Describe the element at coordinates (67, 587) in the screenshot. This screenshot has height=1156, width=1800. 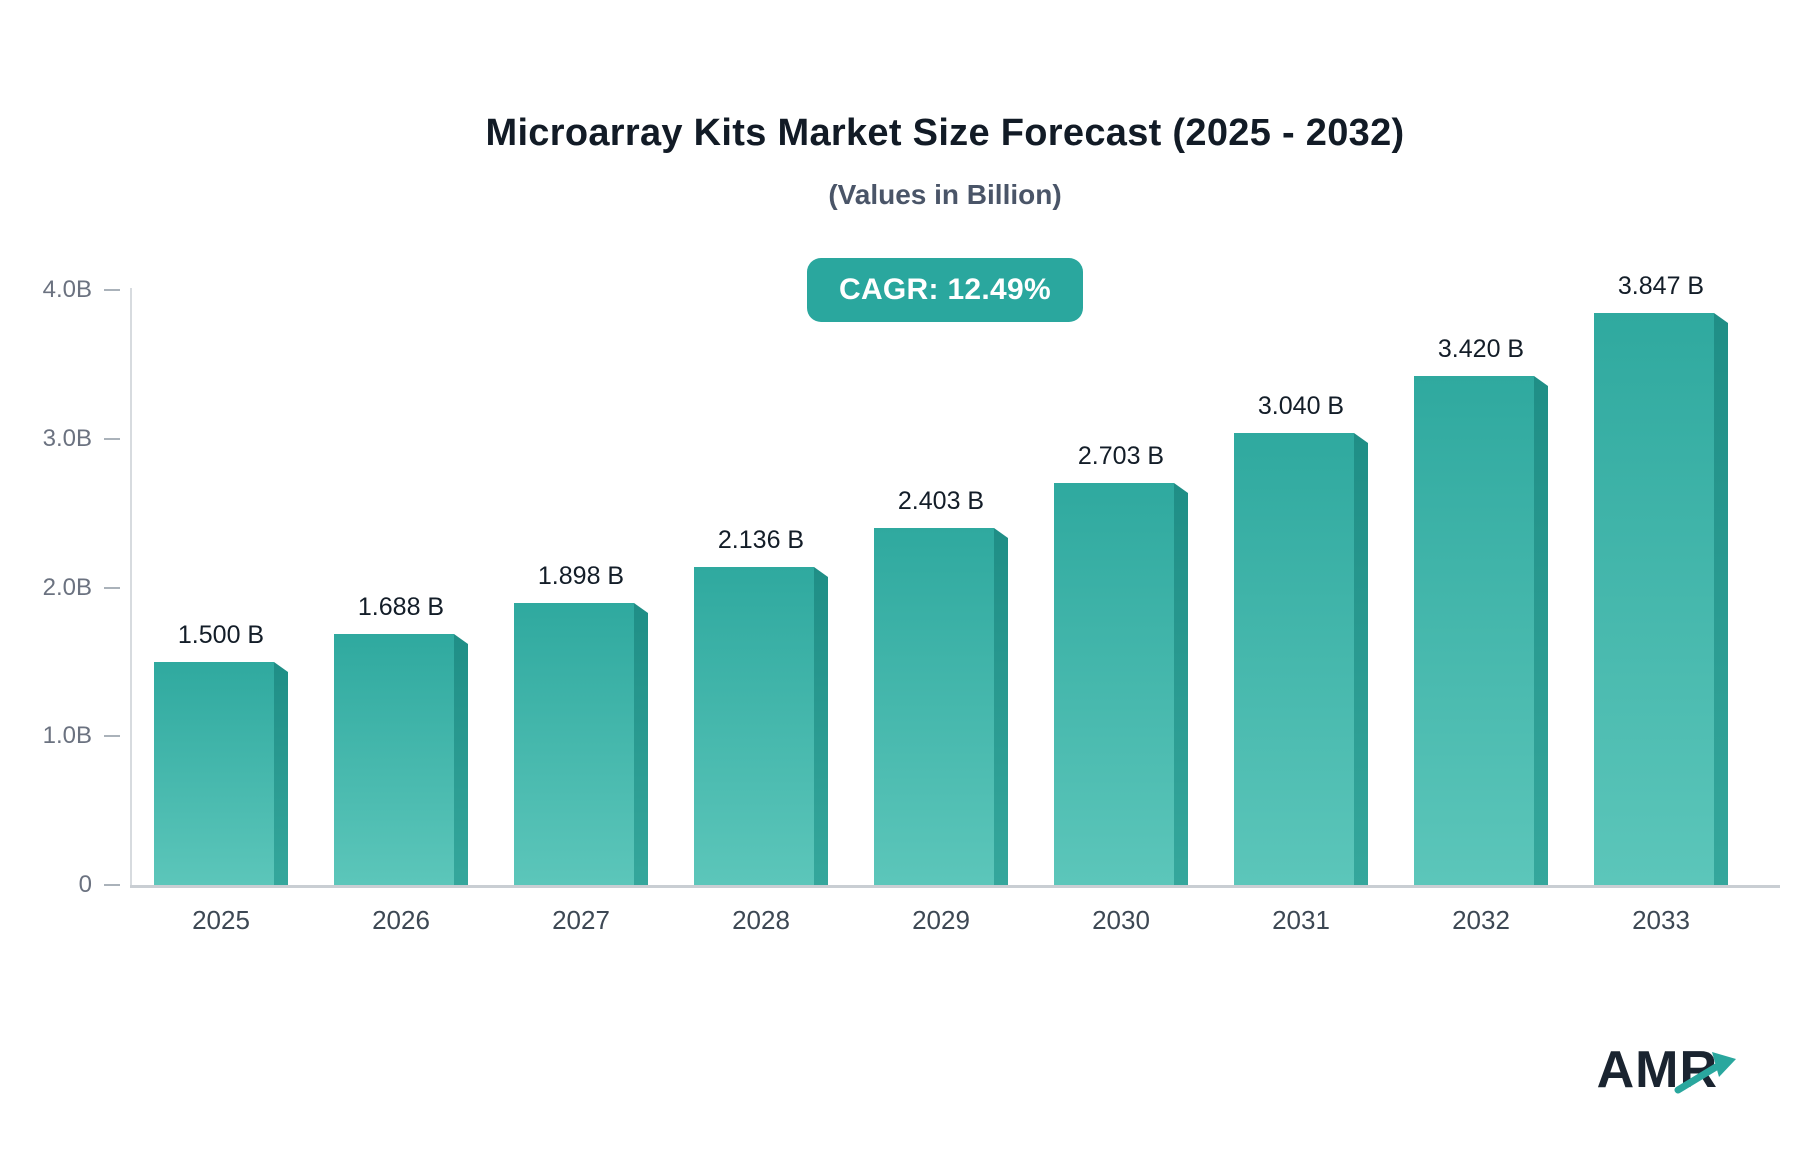
I see `y-tick-label: 2.0B` at that location.